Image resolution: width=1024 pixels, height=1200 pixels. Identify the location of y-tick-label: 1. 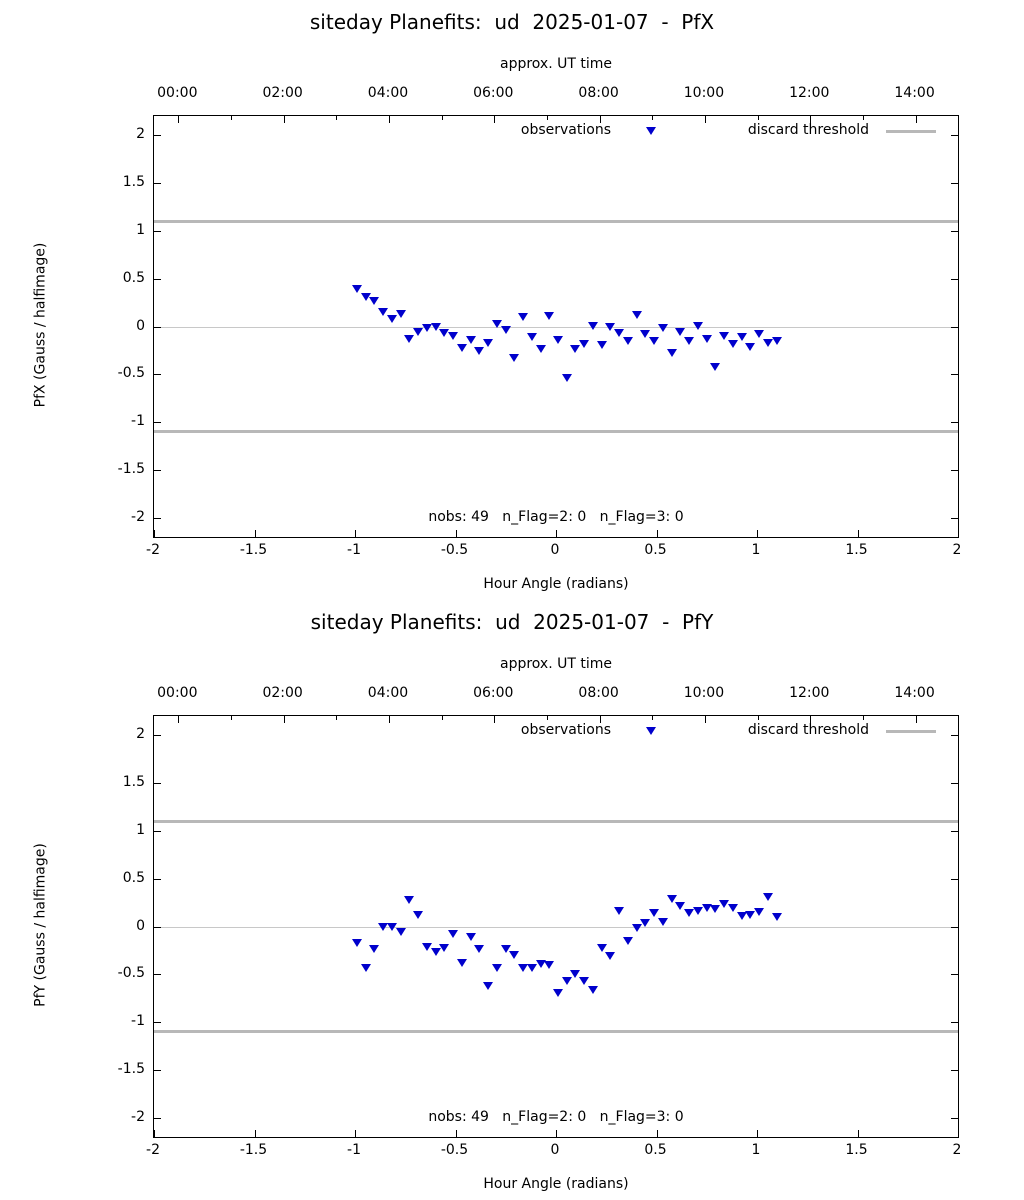
(140, 229).